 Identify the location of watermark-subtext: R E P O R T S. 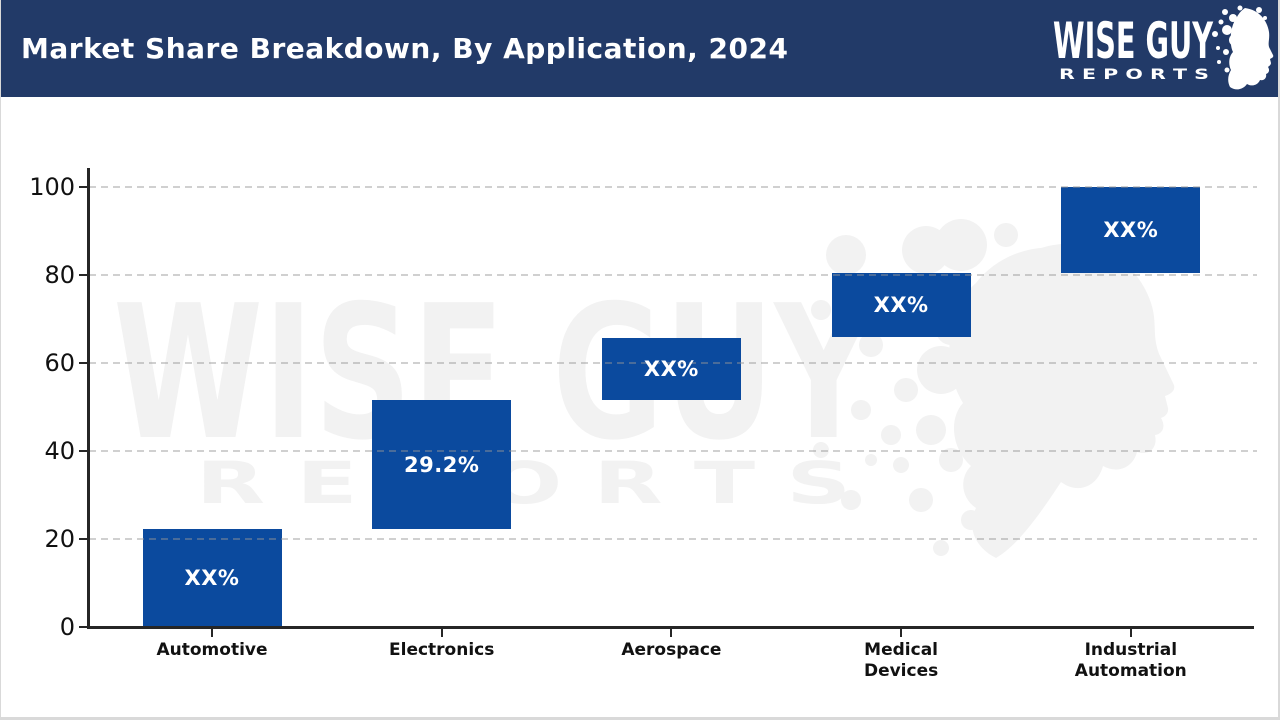
(523, 483).